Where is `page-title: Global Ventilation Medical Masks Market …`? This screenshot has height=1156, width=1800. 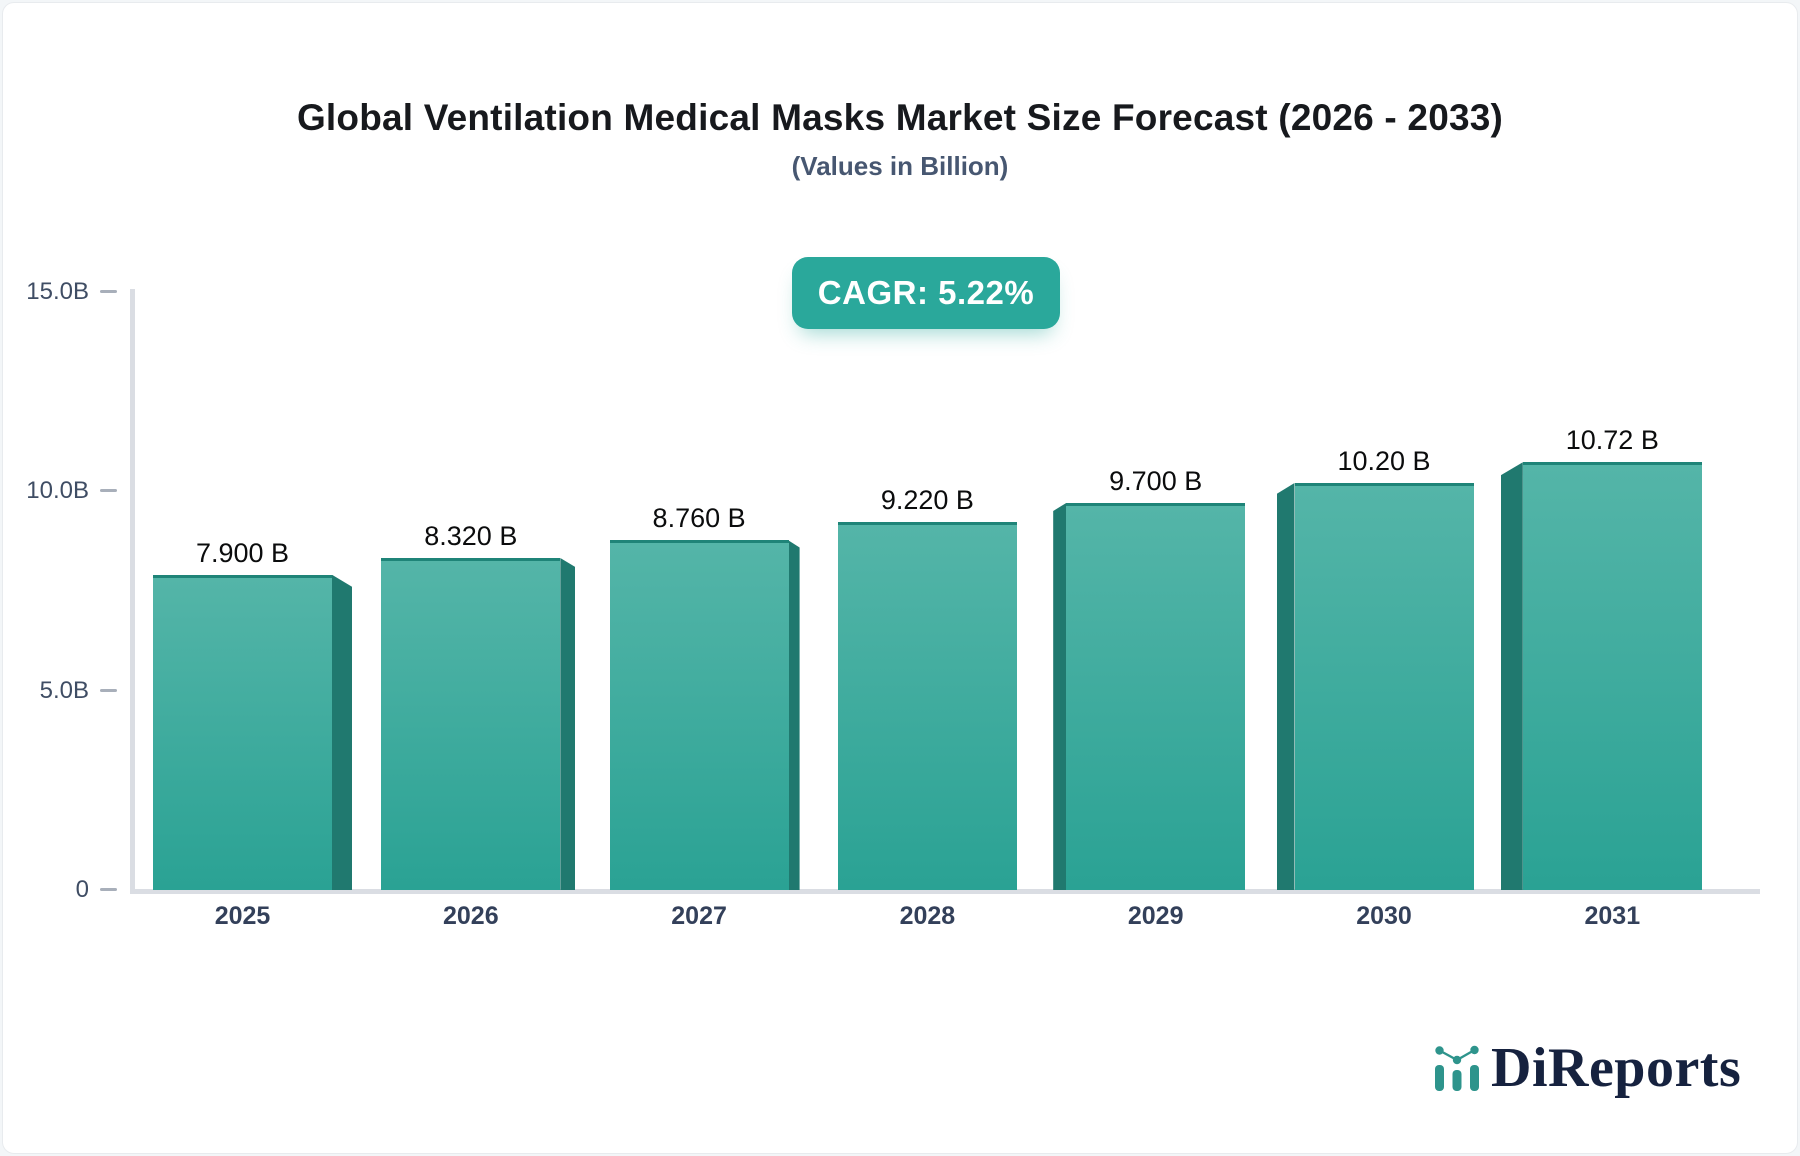
page-title: Global Ventilation Medical Masks Market … is located at coordinates (900, 117).